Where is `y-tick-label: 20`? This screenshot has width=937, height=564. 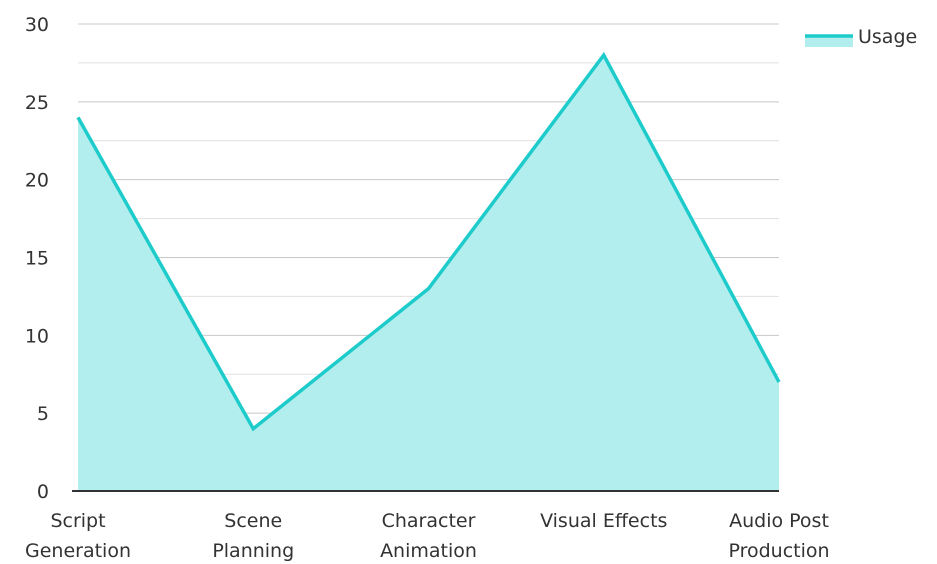 y-tick-label: 20 is located at coordinates (37, 181).